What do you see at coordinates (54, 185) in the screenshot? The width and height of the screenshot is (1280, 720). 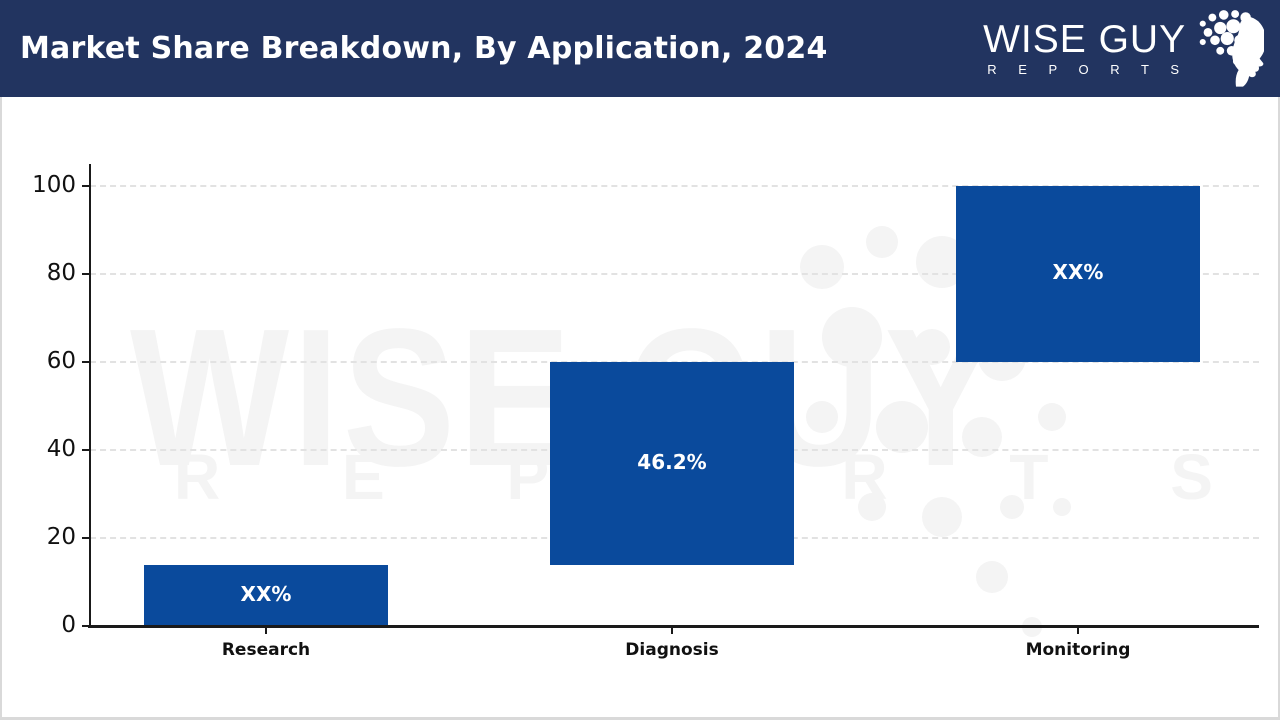 I see `y-tick-label: 100` at bounding box center [54, 185].